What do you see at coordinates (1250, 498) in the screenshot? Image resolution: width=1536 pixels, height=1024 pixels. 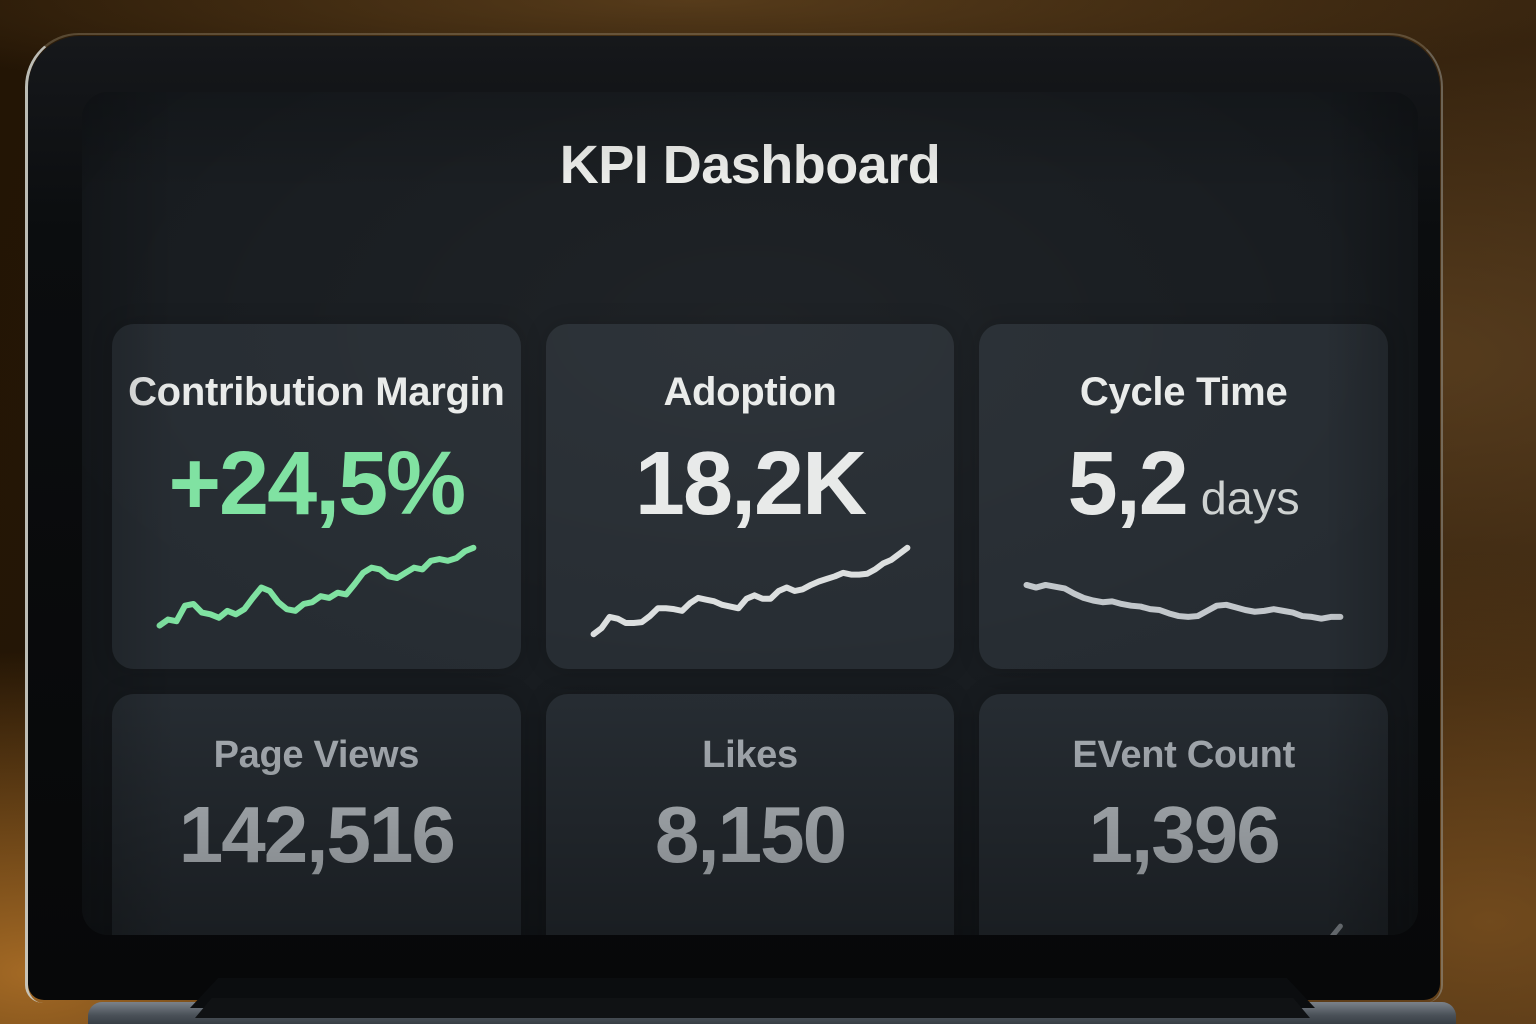 I see `kpi-value-unit: days` at bounding box center [1250, 498].